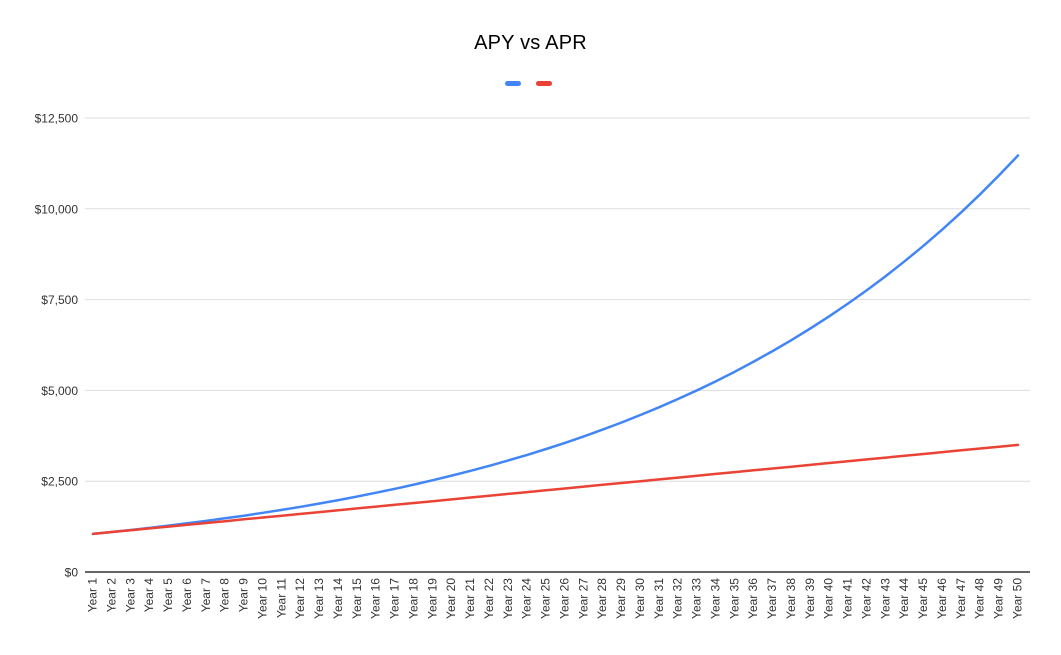  What do you see at coordinates (530, 43) in the screenshot?
I see `chart-title: APY vs APR` at bounding box center [530, 43].